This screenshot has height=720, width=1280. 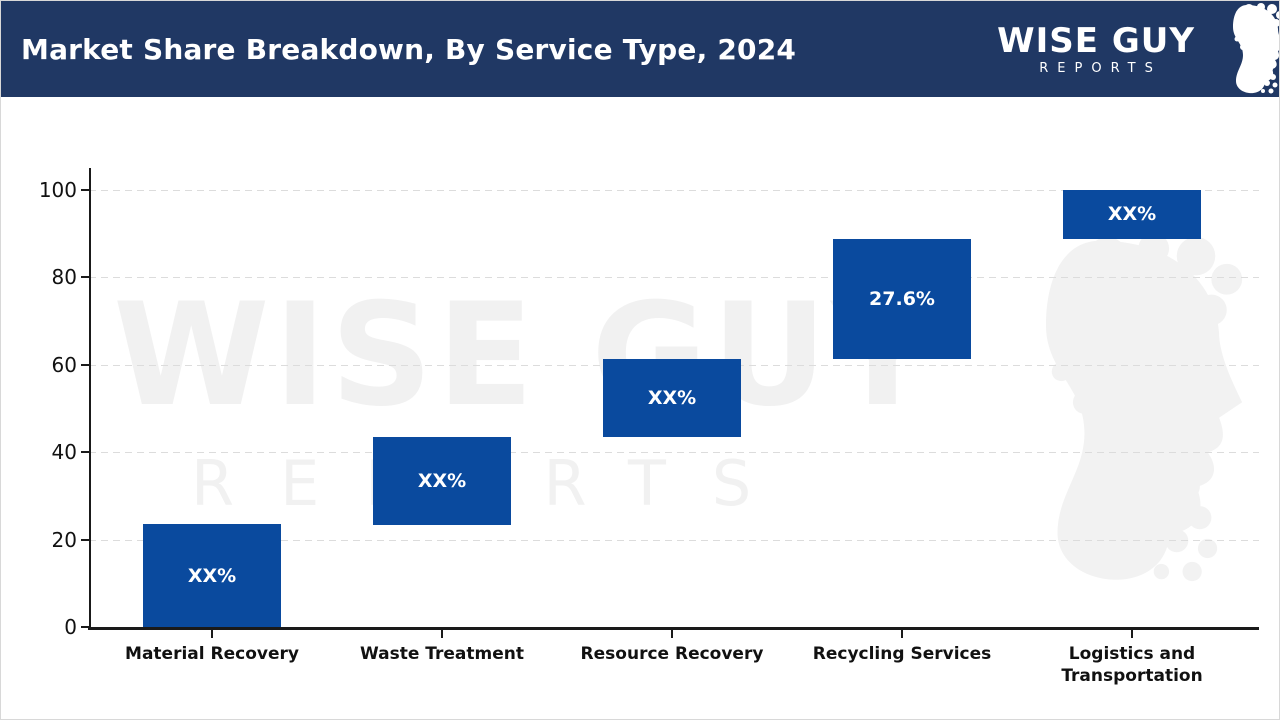 I want to click on brand-logo-text: WISE GUY REPORTS, so click(x=1096, y=49).